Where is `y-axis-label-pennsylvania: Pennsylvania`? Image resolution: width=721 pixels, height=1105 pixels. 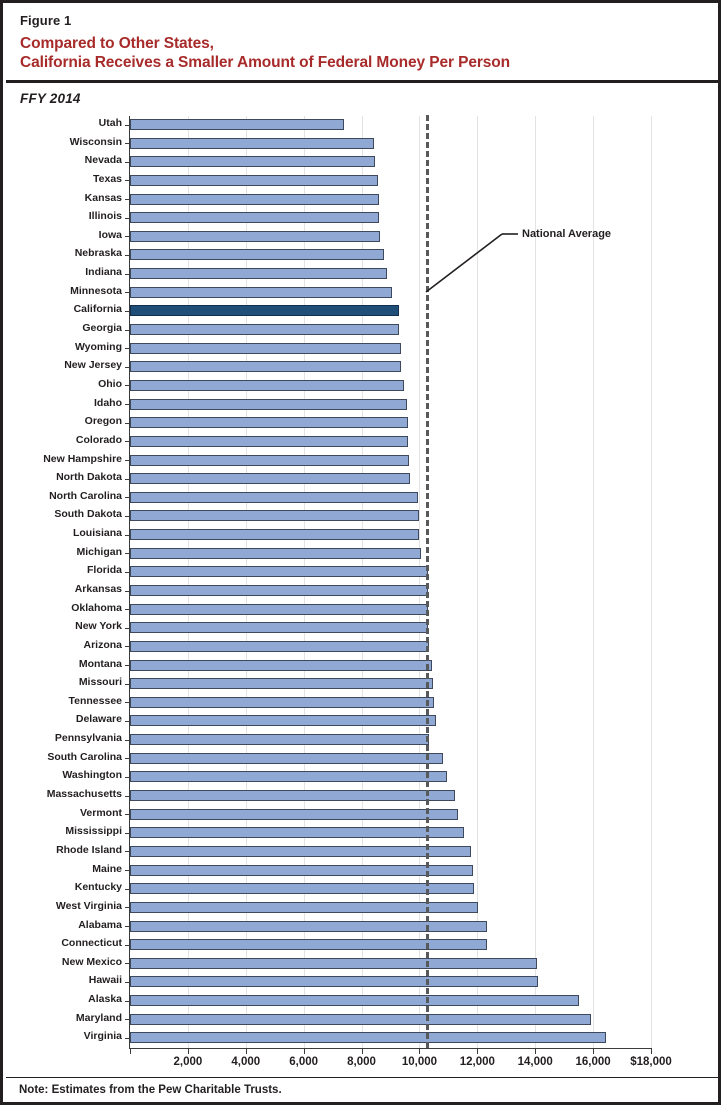
y-axis-label-pennsylvania: Pennsylvania is located at coordinates (88, 738).